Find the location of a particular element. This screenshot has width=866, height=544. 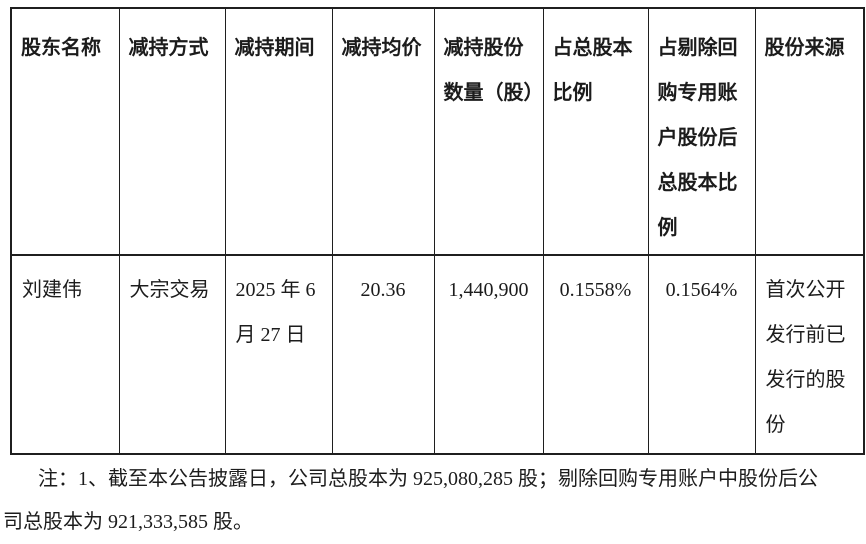

cell-pct-total-share-capital: 0.1558% is located at coordinates (595, 354).